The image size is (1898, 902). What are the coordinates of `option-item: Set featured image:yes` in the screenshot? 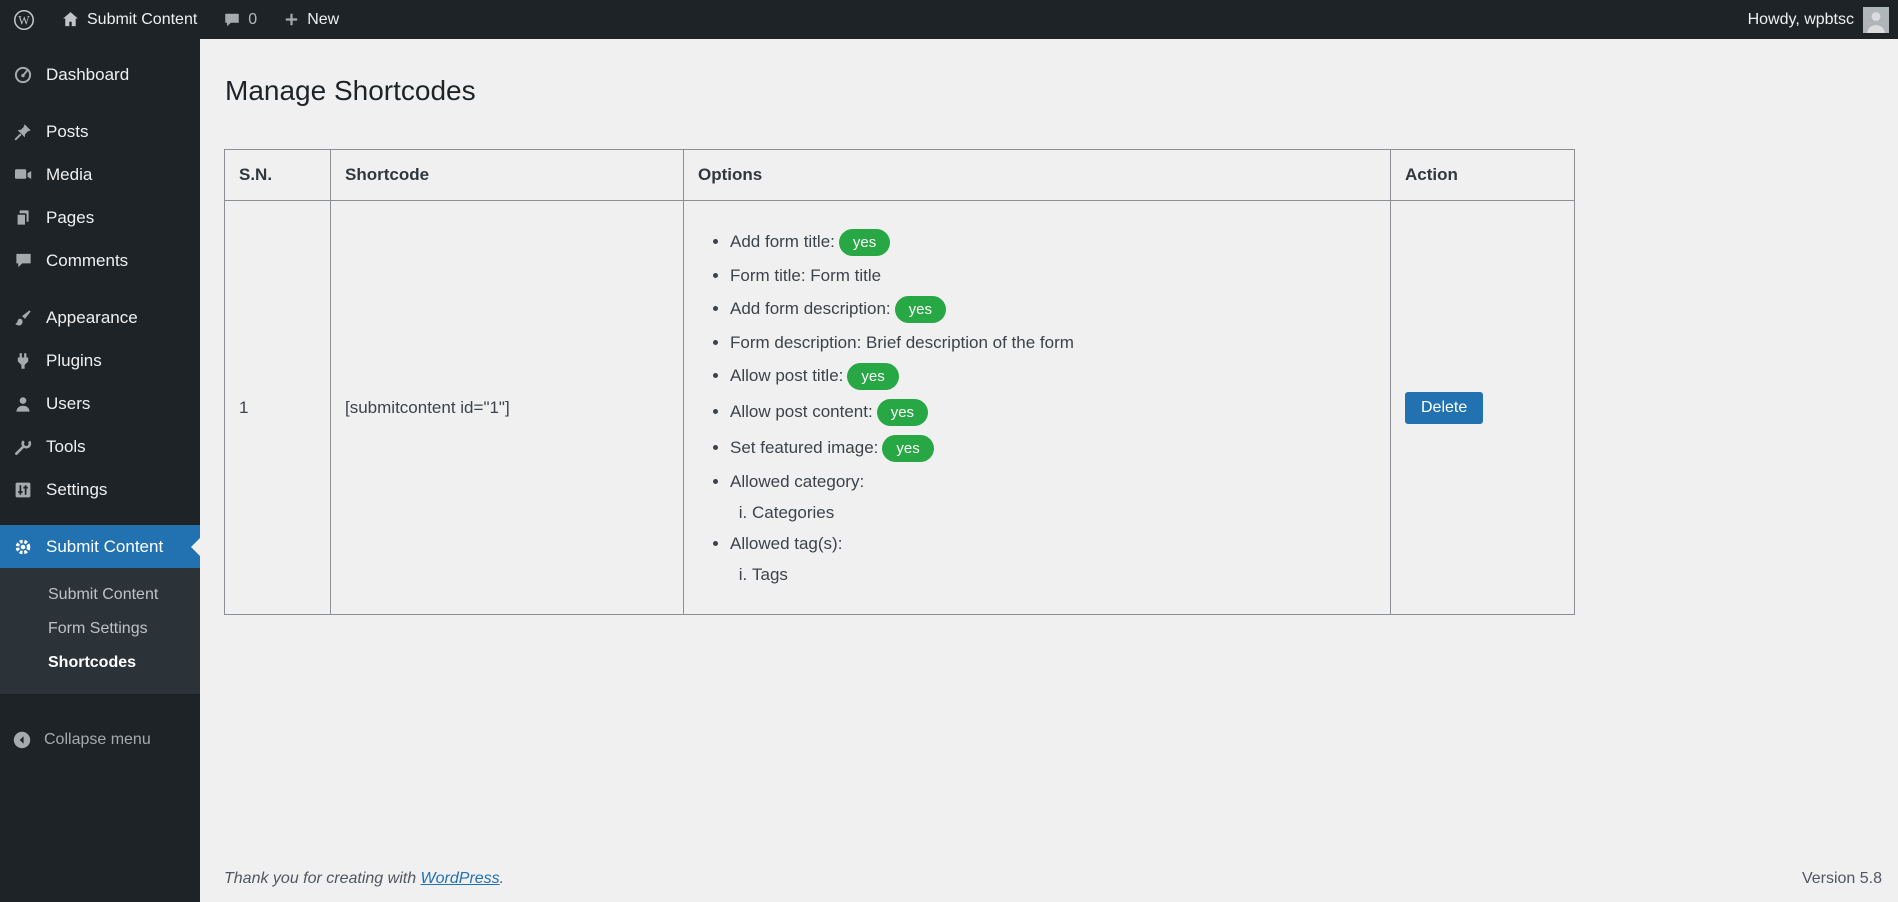 It's located at (1053, 448).